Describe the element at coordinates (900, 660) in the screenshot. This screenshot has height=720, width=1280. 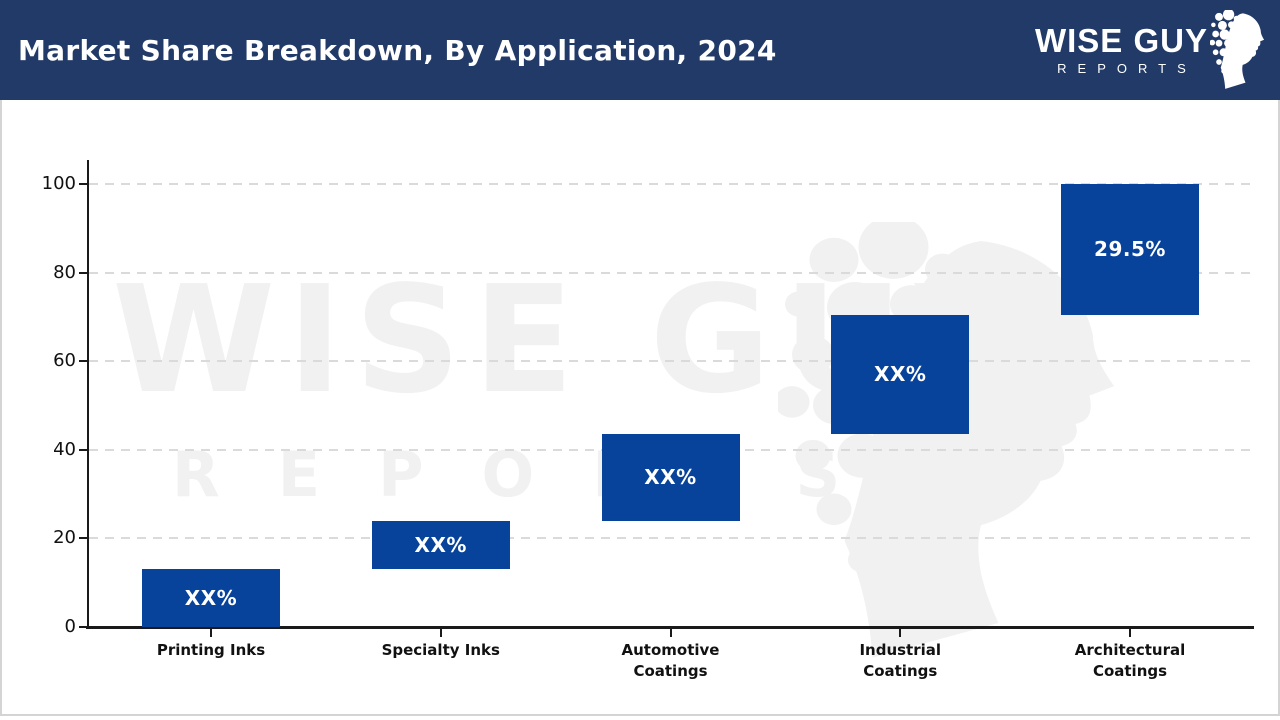
I see `category-label: Industrial Coatings` at that location.